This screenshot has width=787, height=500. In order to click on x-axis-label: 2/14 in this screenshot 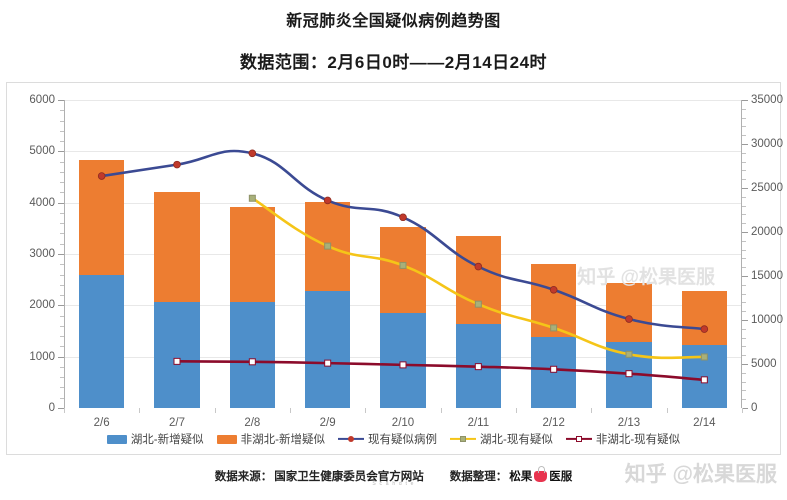, I will do `click(704, 423)`.